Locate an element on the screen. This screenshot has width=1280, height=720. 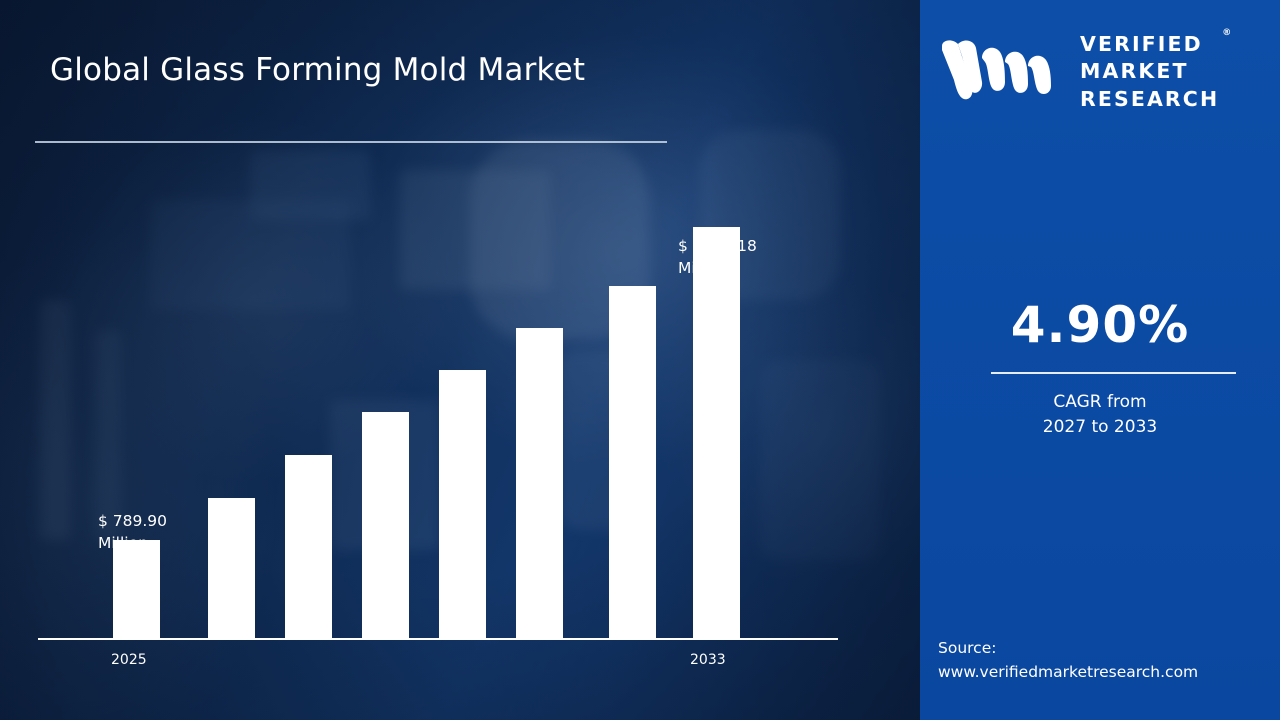
x-axis-line is located at coordinates (438, 639).